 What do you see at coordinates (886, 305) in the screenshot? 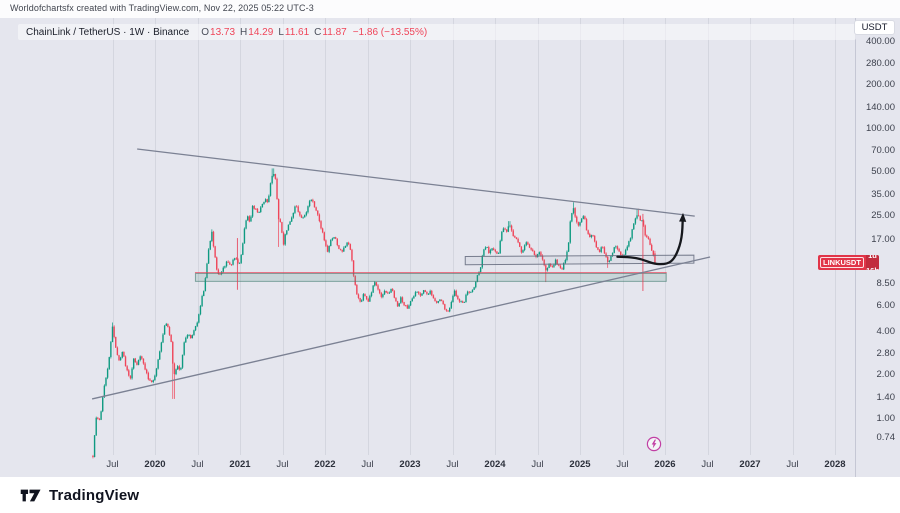
I see `price-axis-label: 6.00` at bounding box center [886, 305].